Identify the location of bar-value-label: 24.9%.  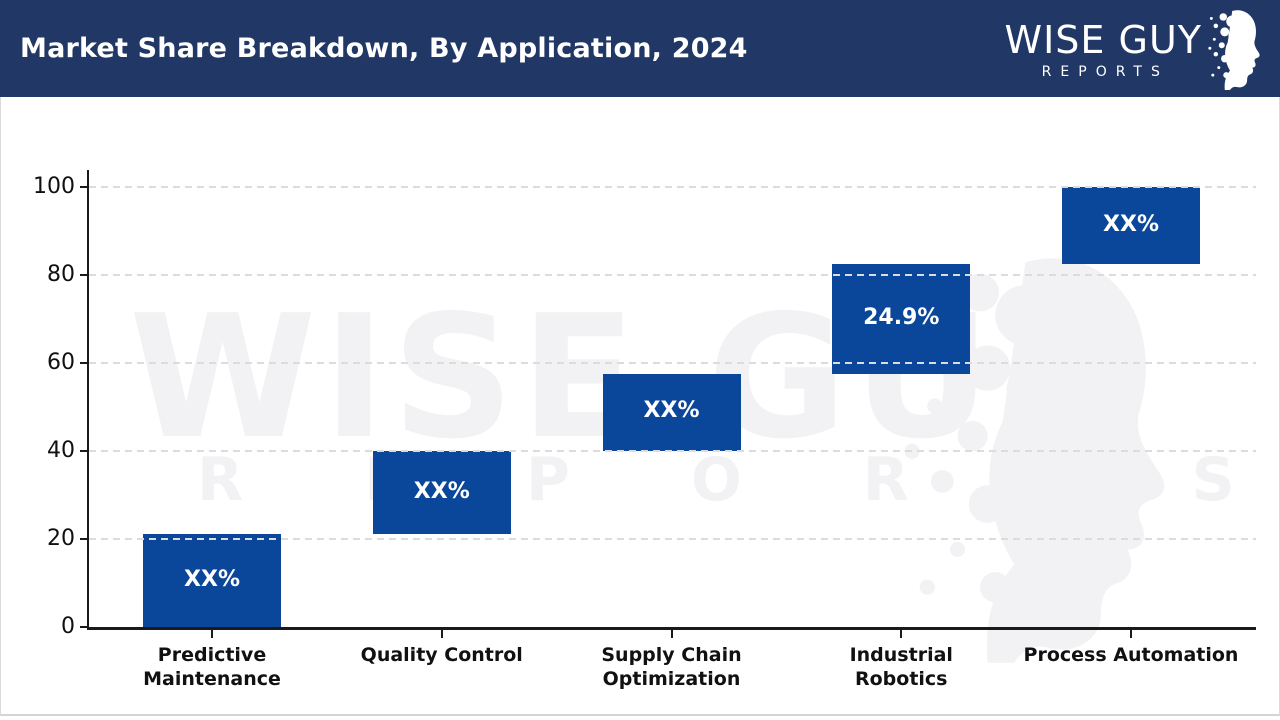
(901, 317).